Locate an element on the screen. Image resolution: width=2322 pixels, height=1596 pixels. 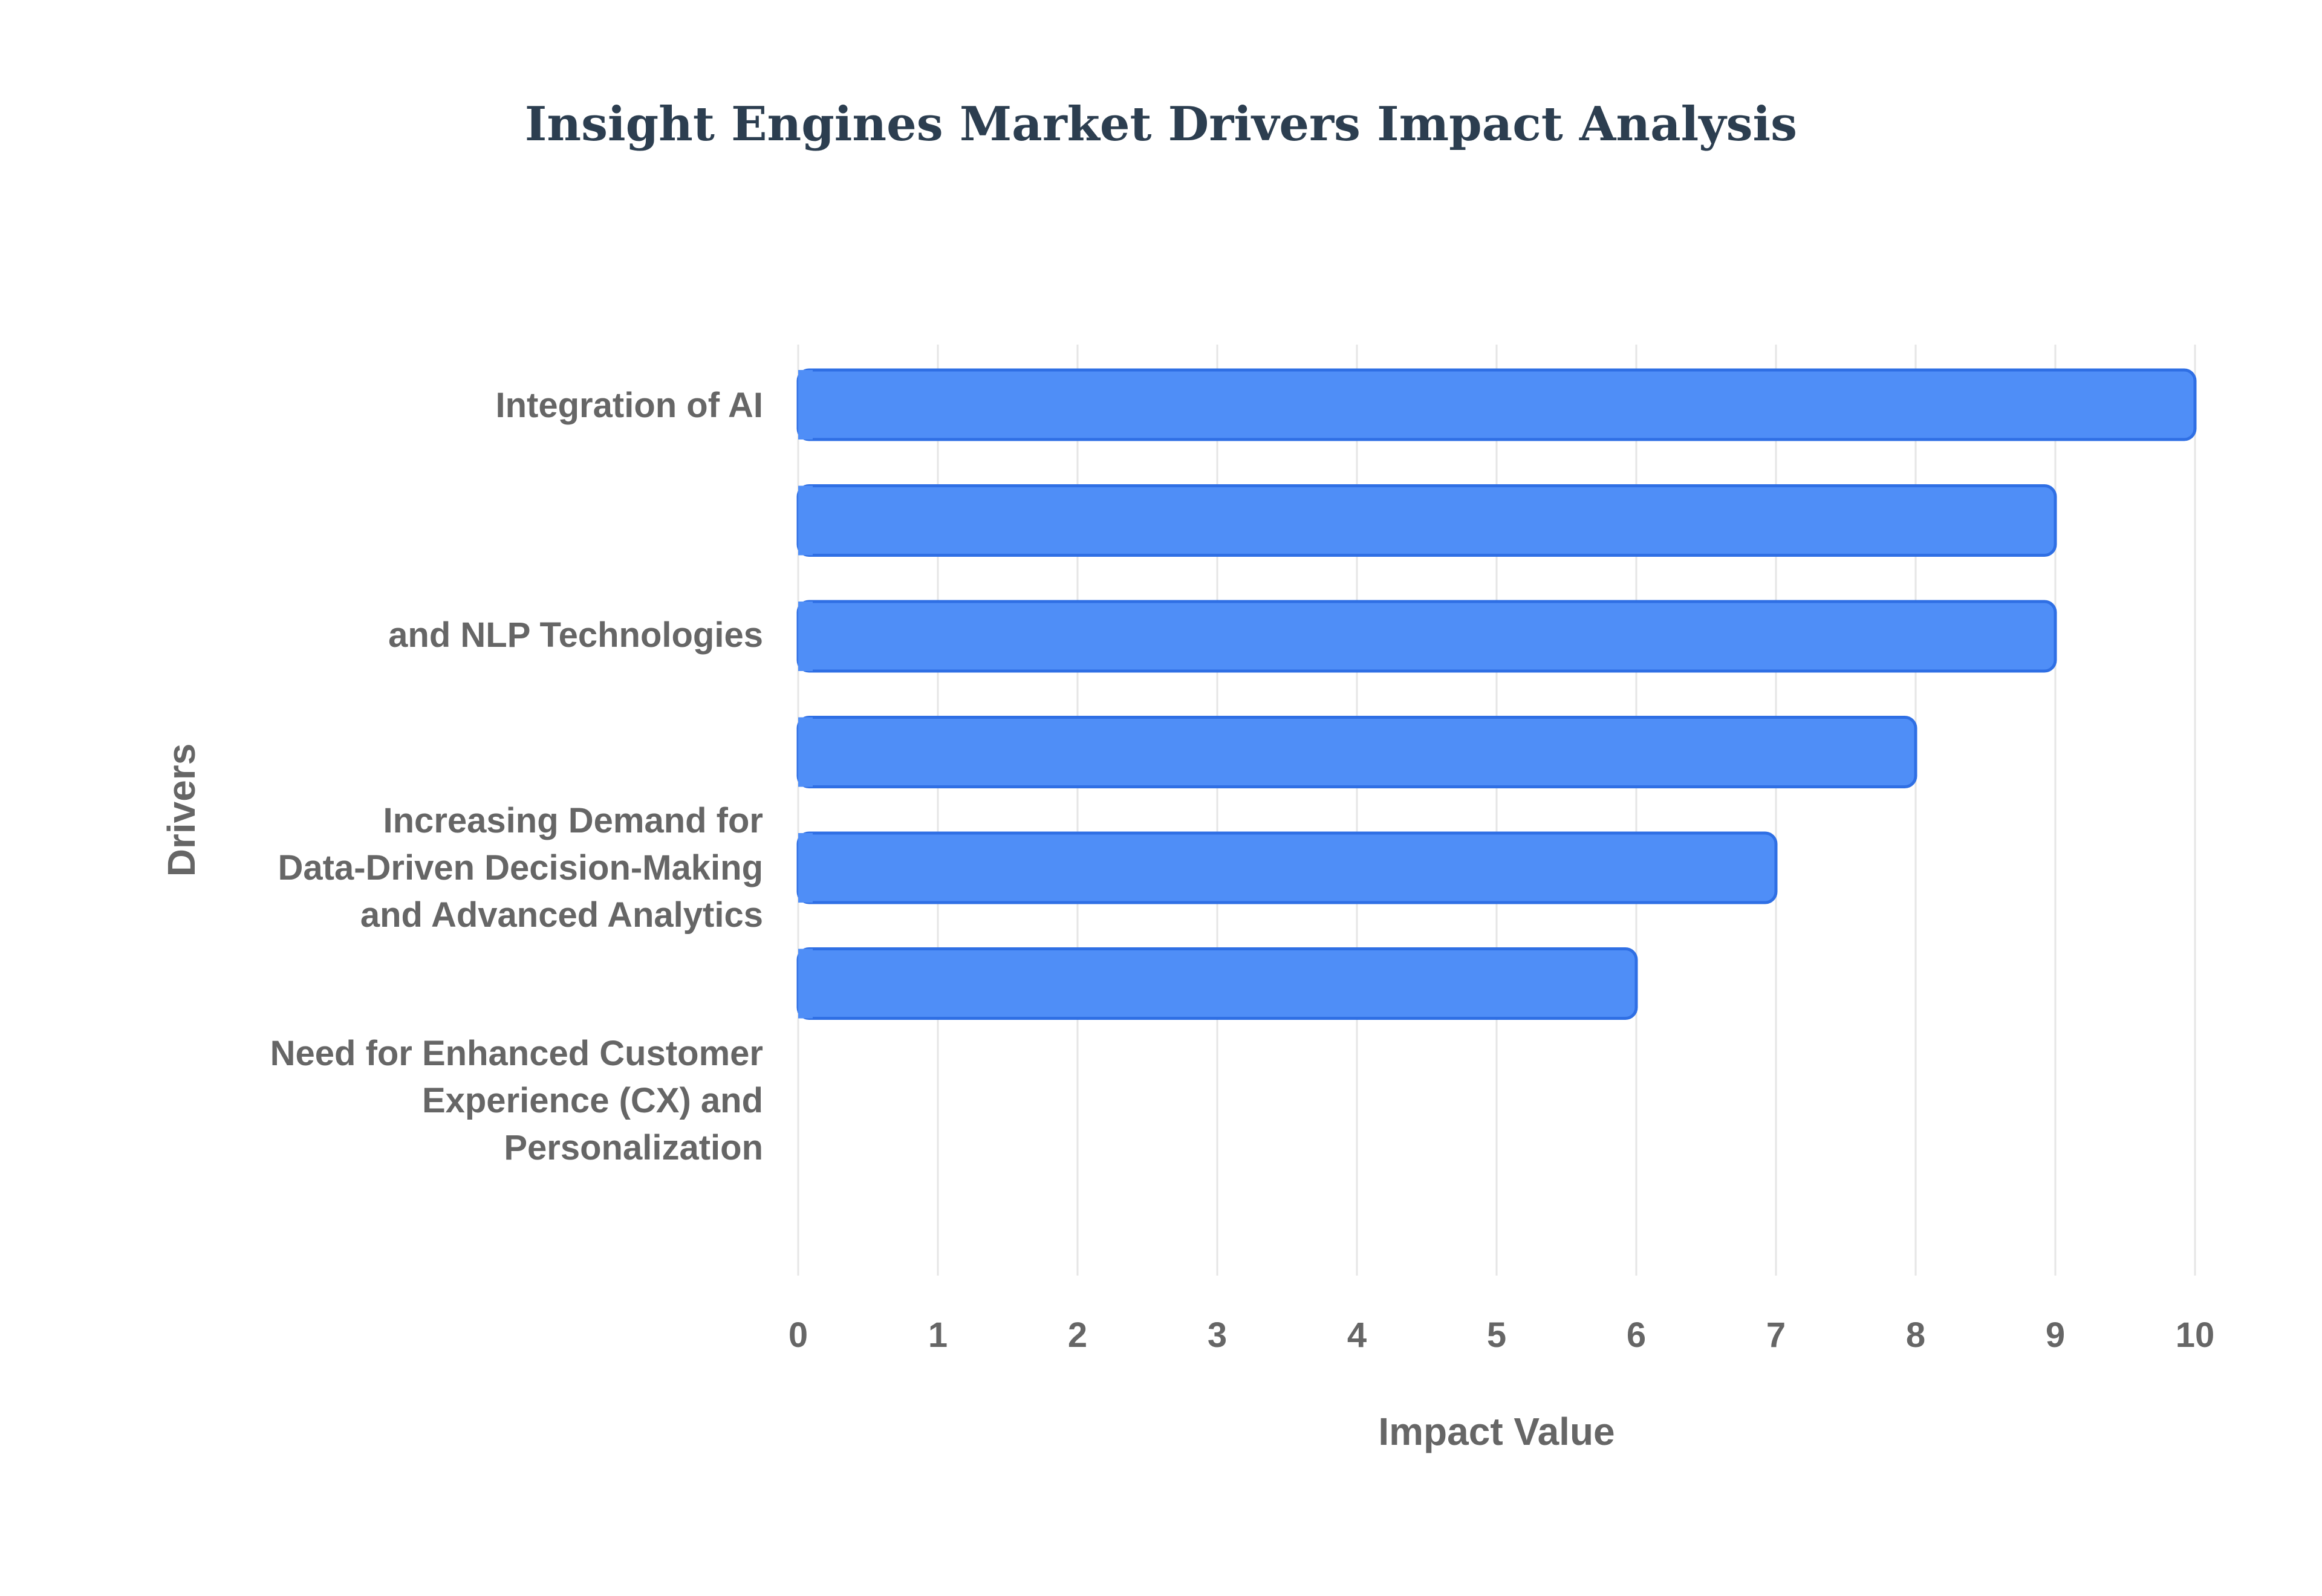
y-tick-label-1-0: and NLP Technologies is located at coordinates (575, 635).